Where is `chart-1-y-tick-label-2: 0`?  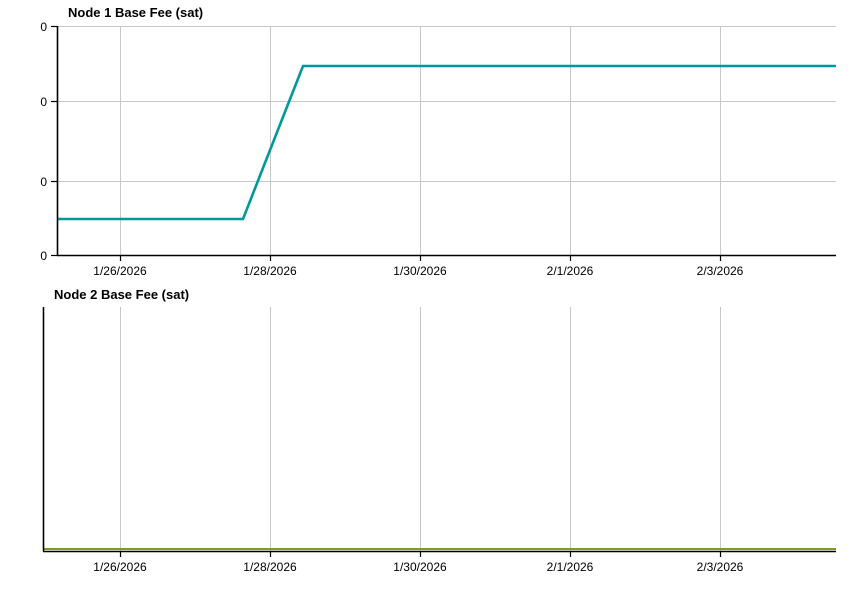
chart-1-y-tick-label-2: 0 is located at coordinates (43, 182).